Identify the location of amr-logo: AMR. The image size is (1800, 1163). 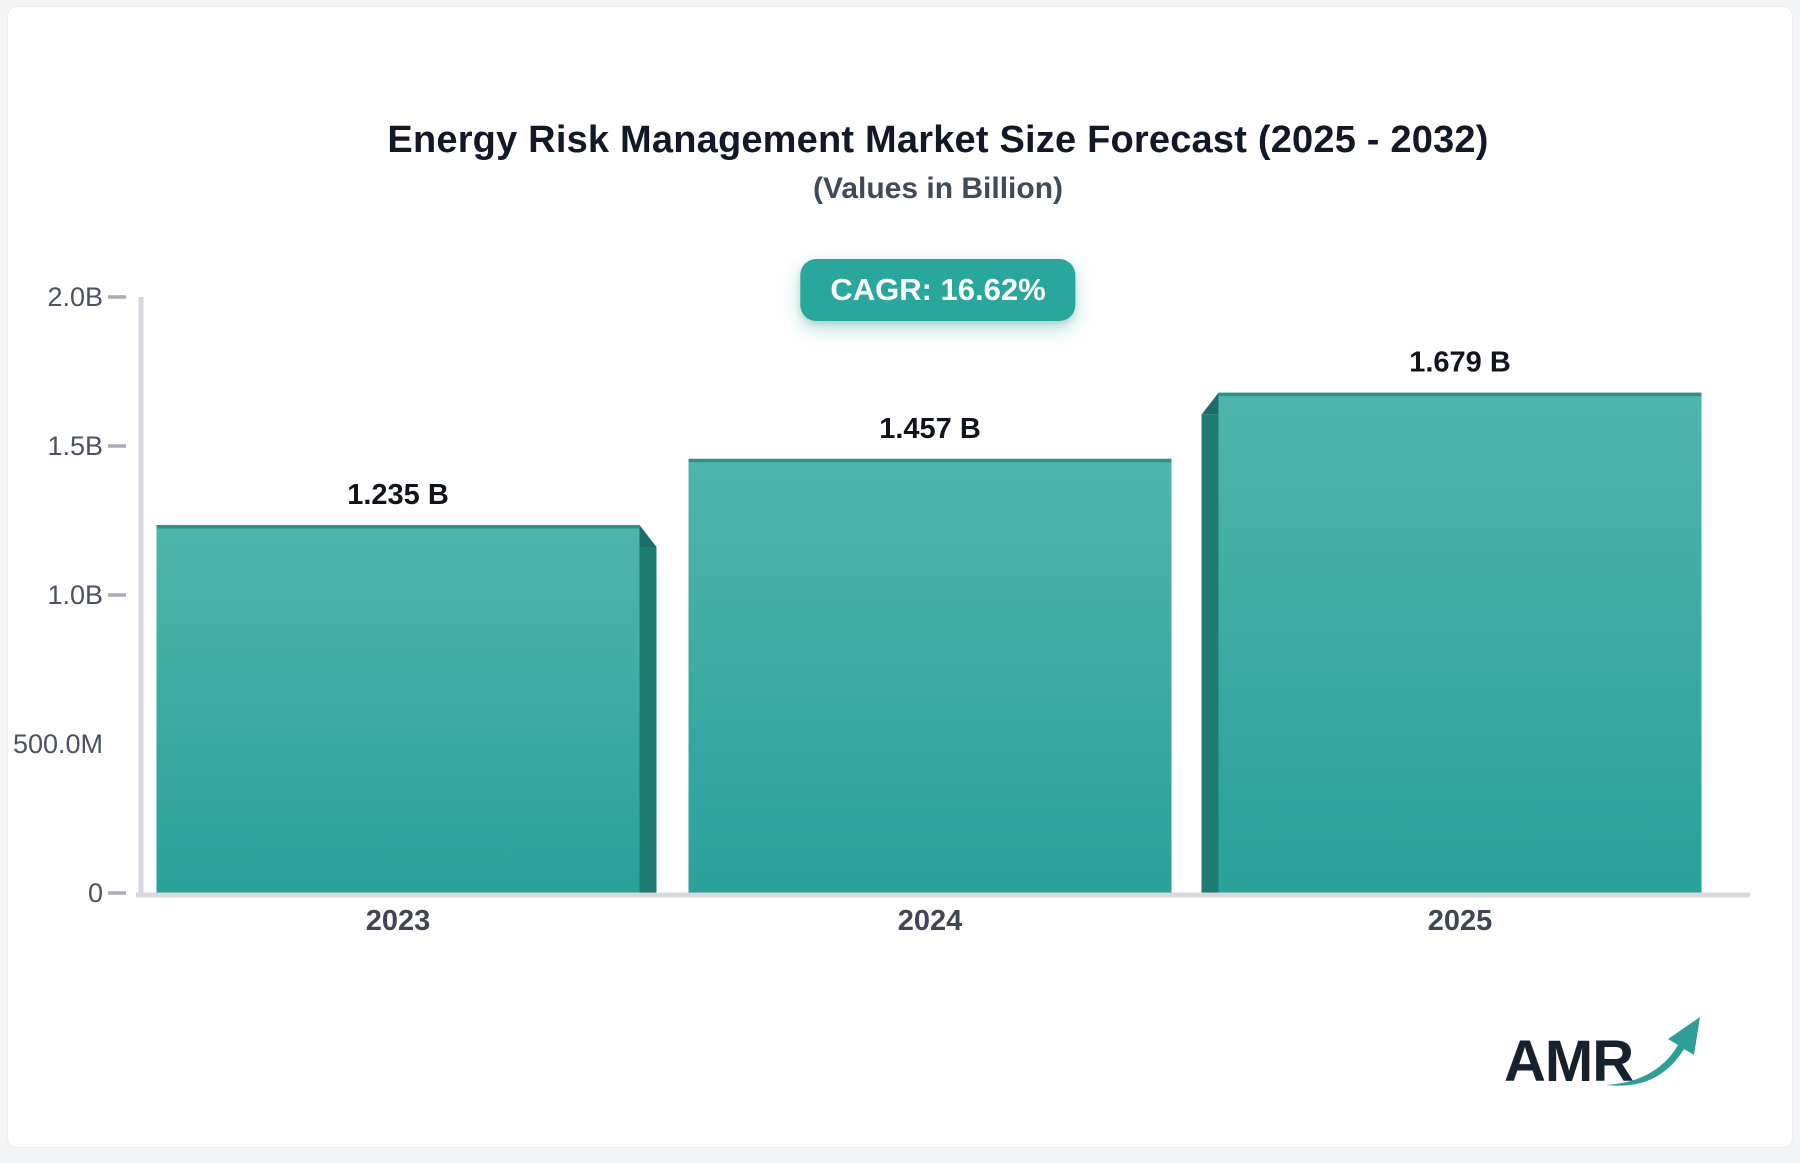
(1602, 1055).